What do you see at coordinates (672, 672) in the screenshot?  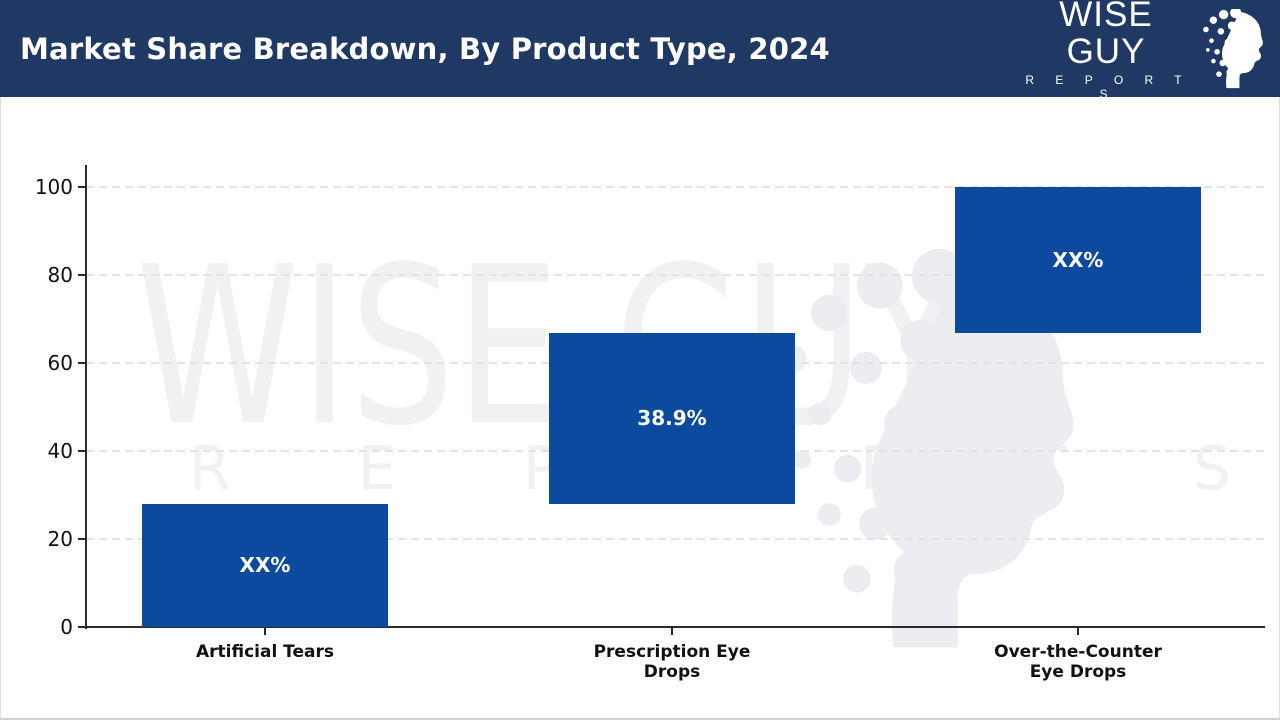 I see `x-category-label-line: Drops` at bounding box center [672, 672].